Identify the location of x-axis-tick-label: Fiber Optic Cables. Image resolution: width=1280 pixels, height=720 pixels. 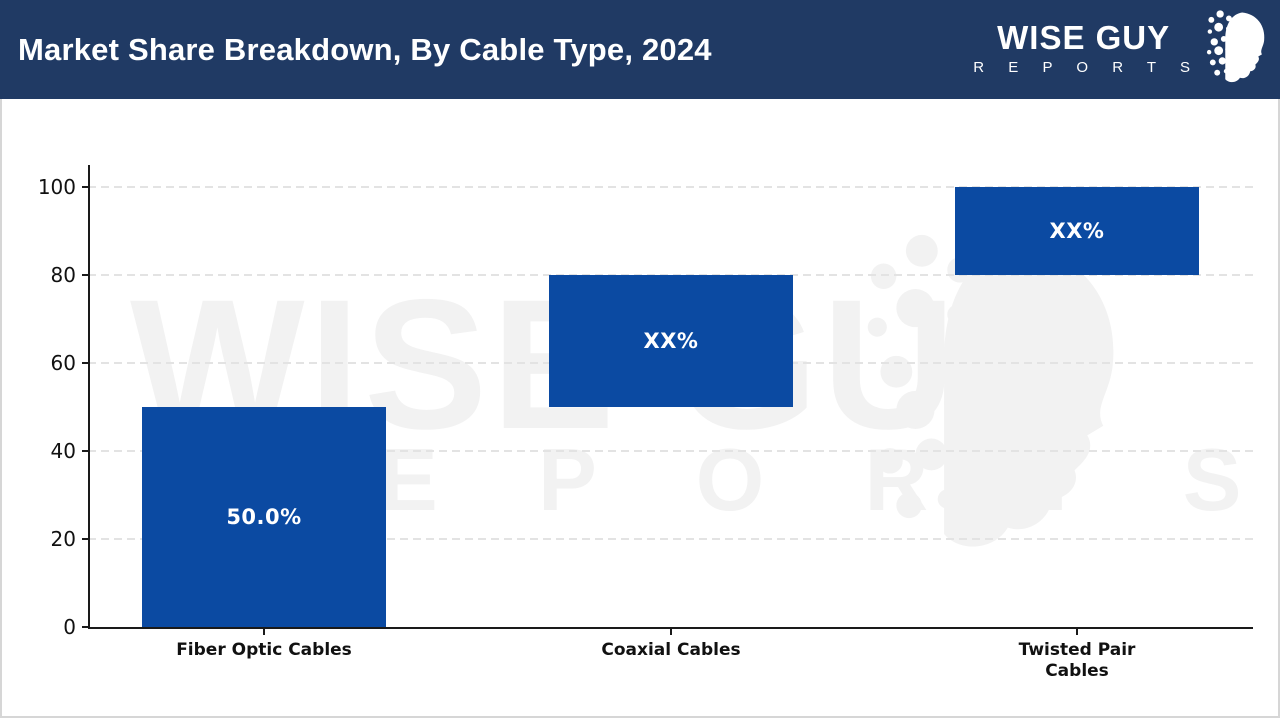
(264, 650).